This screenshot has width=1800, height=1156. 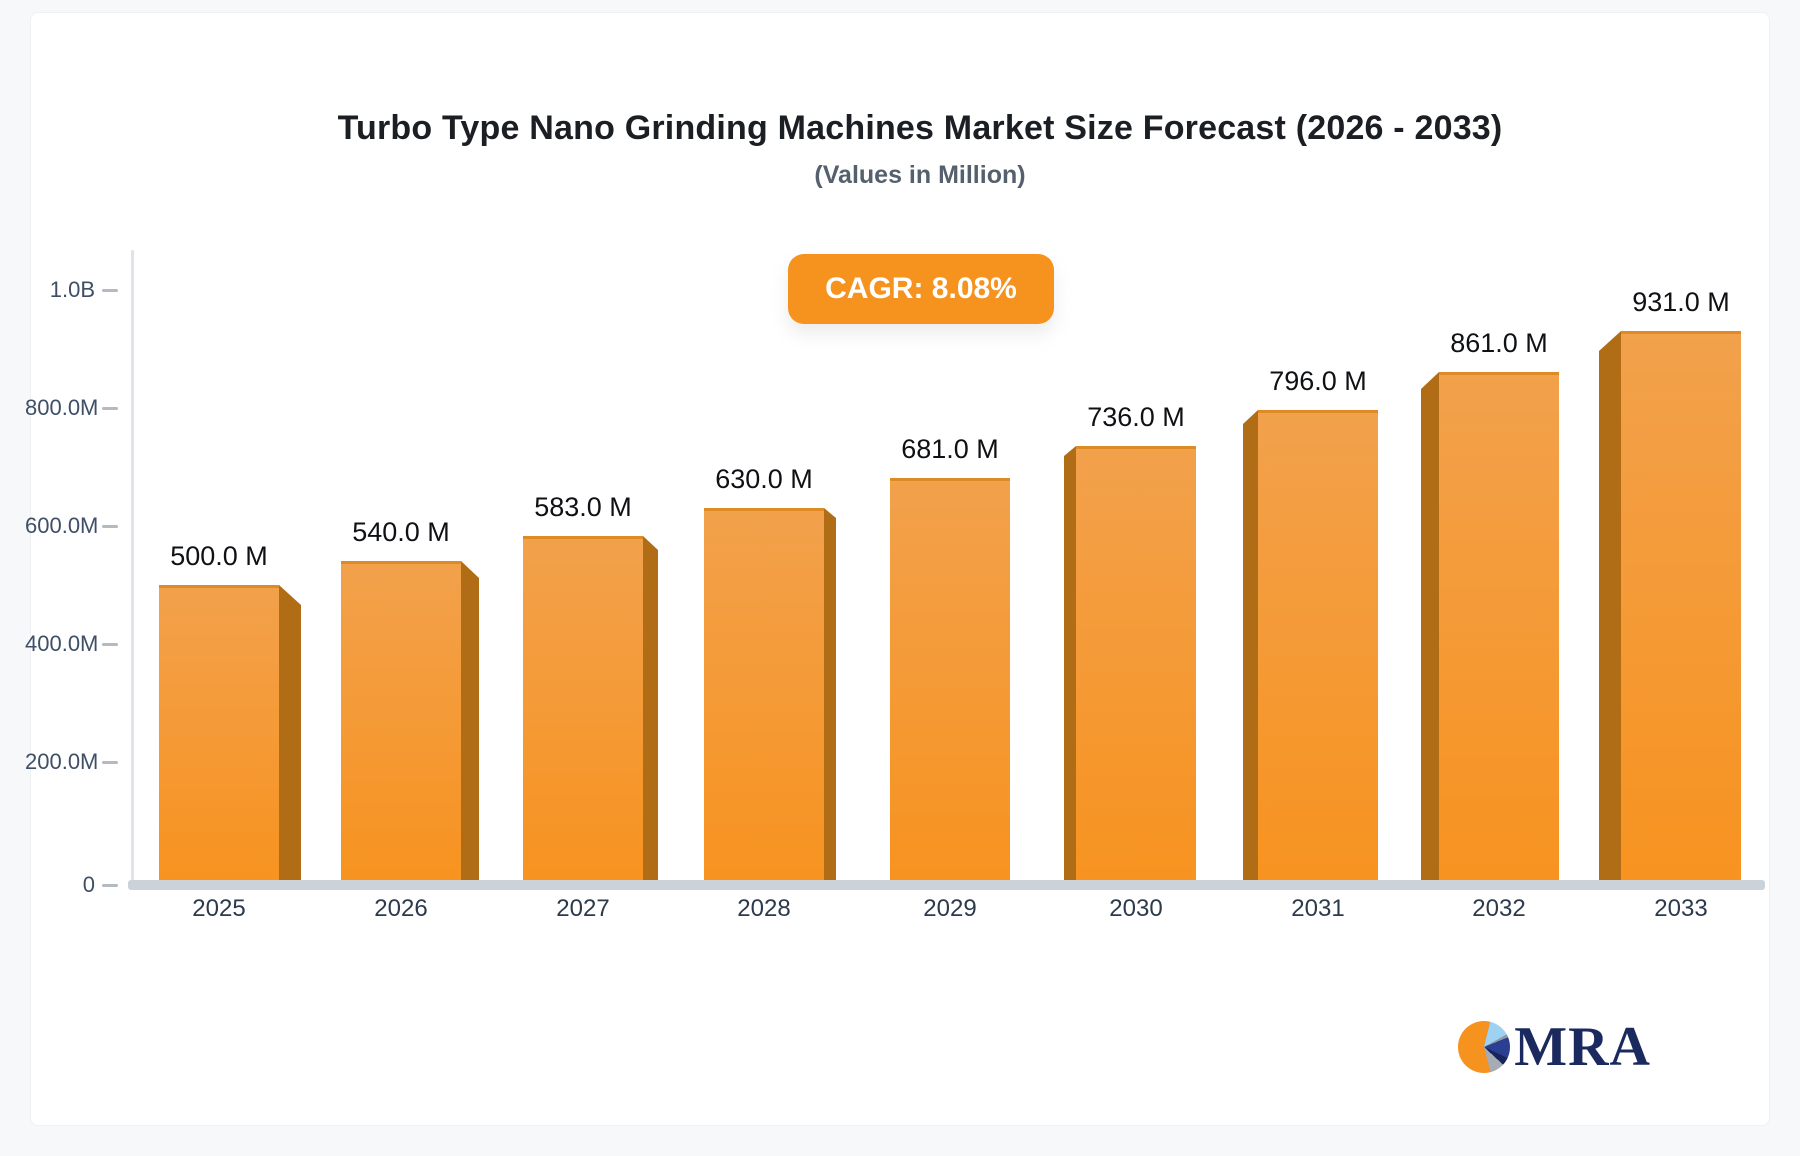 I want to click on bar-2029, so click(x=950, y=679).